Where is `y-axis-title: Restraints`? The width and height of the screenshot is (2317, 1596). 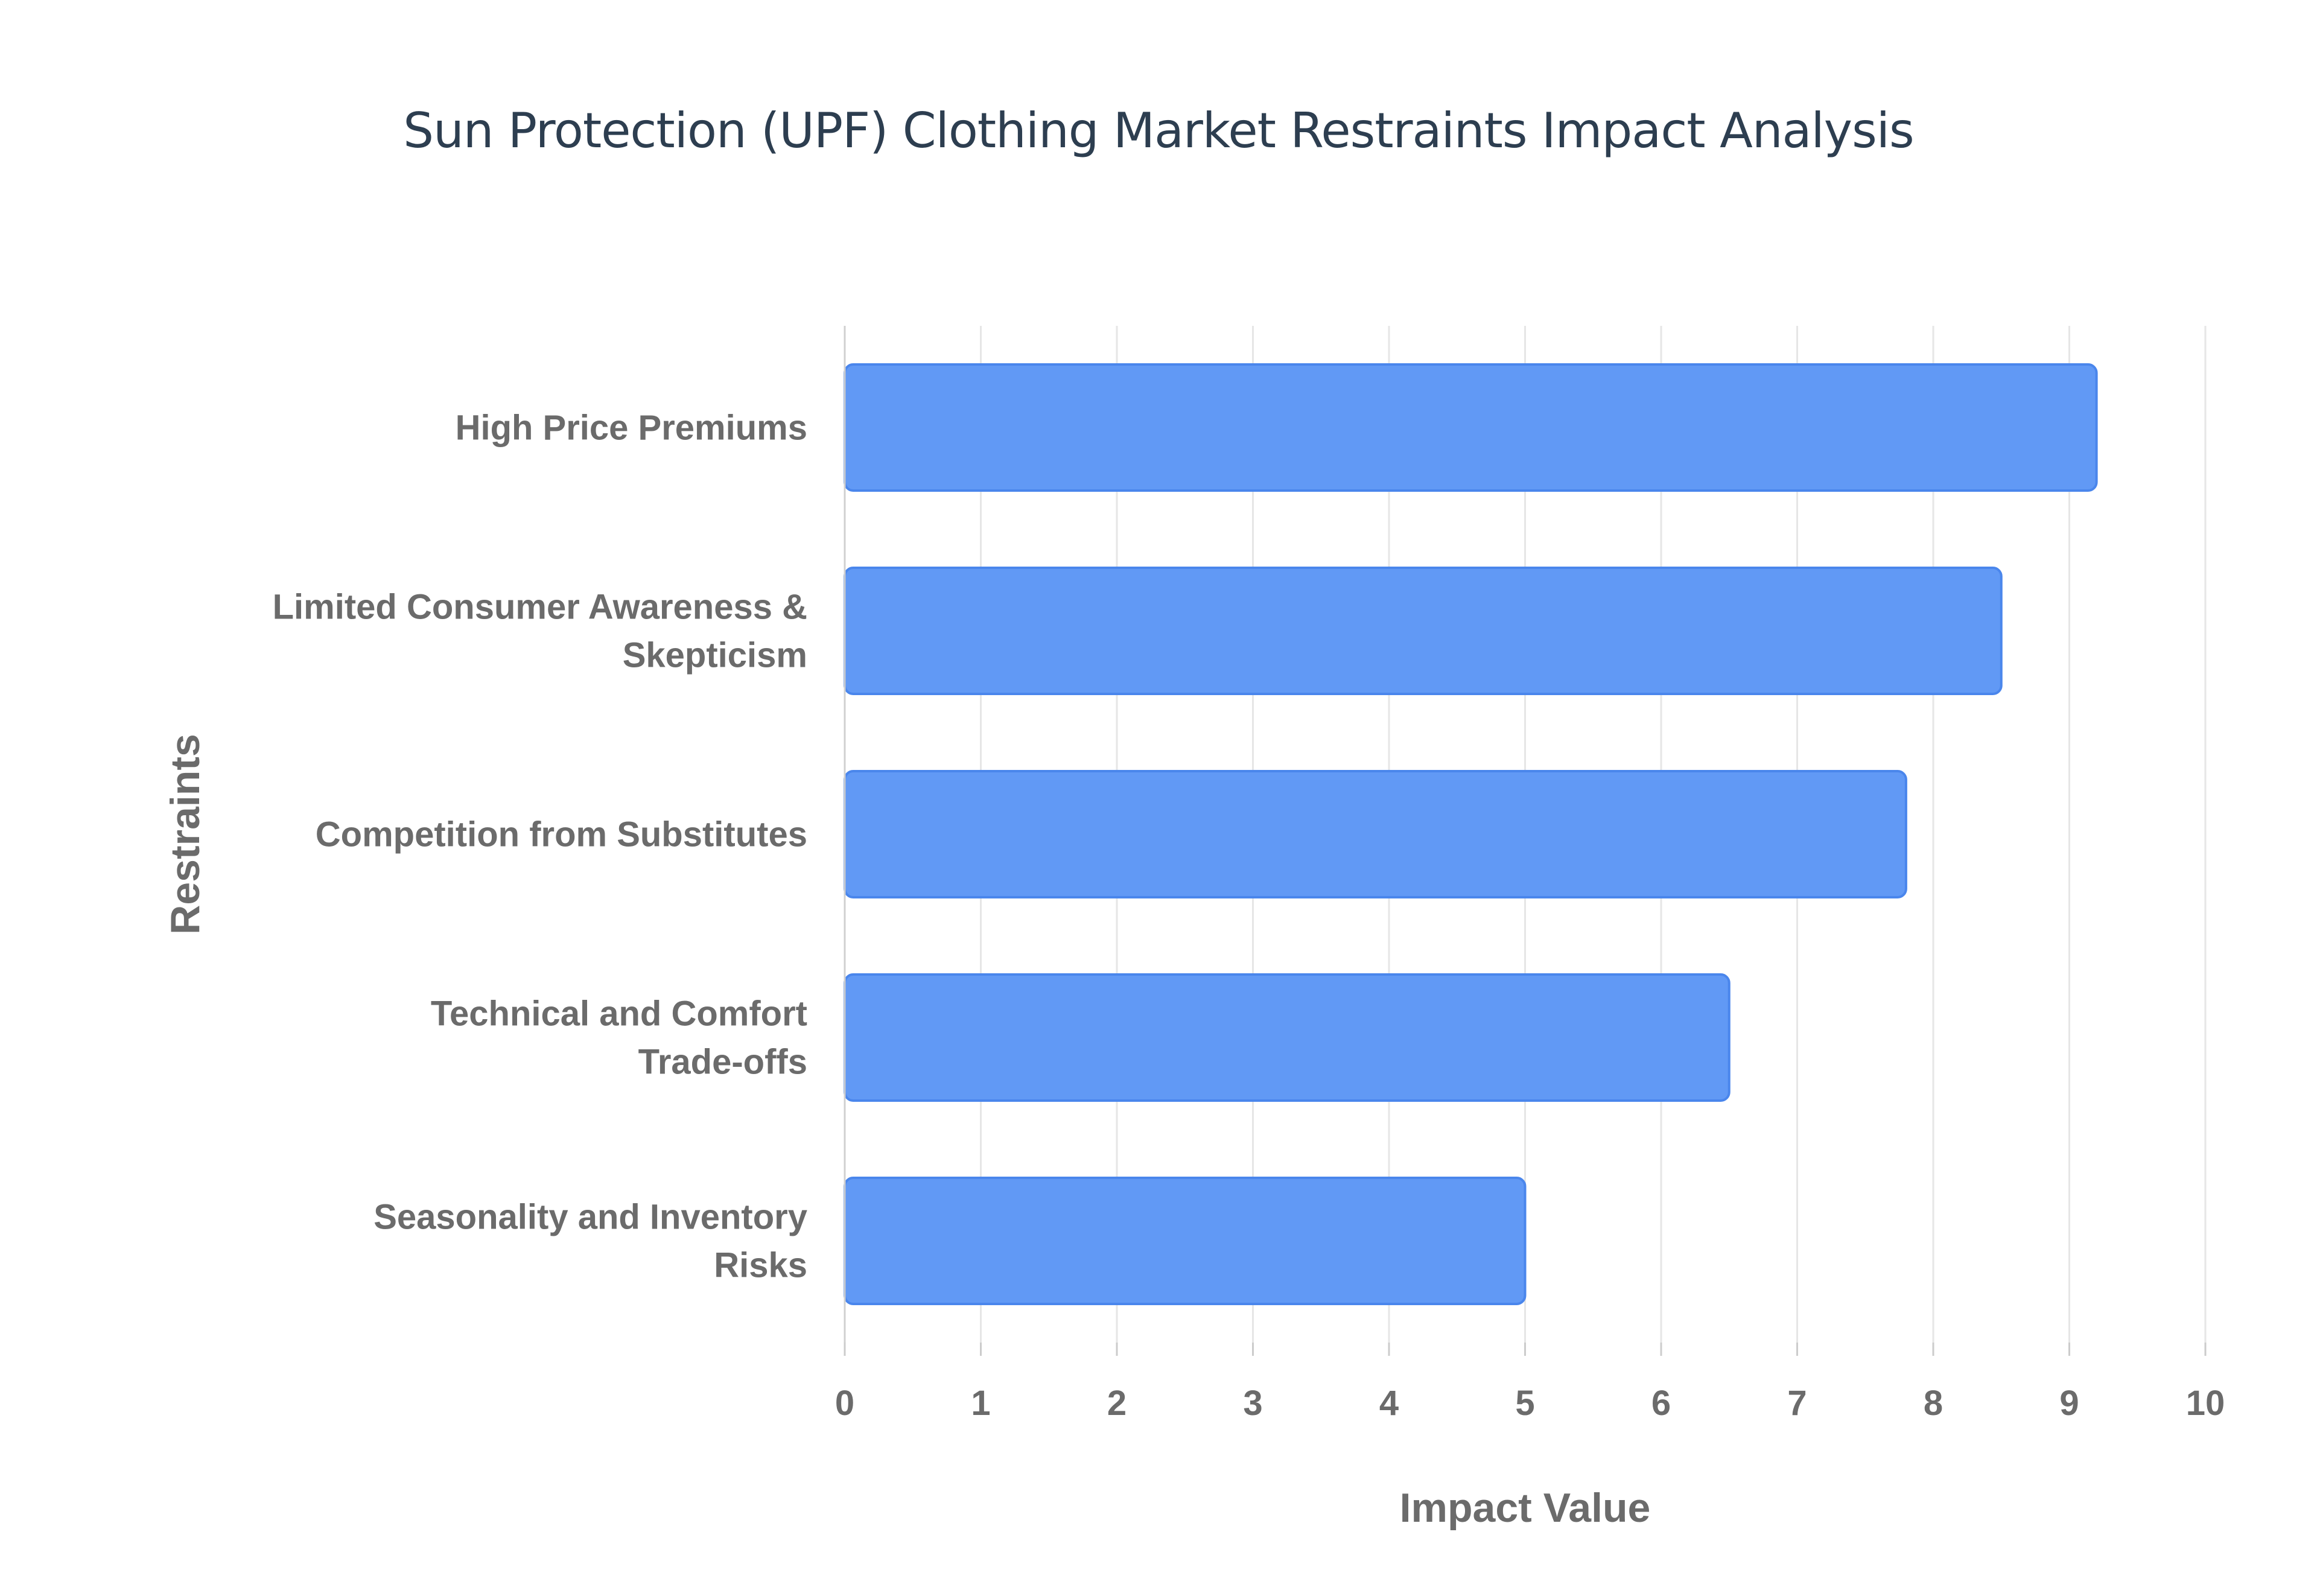 y-axis-title: Restraints is located at coordinates (185, 835).